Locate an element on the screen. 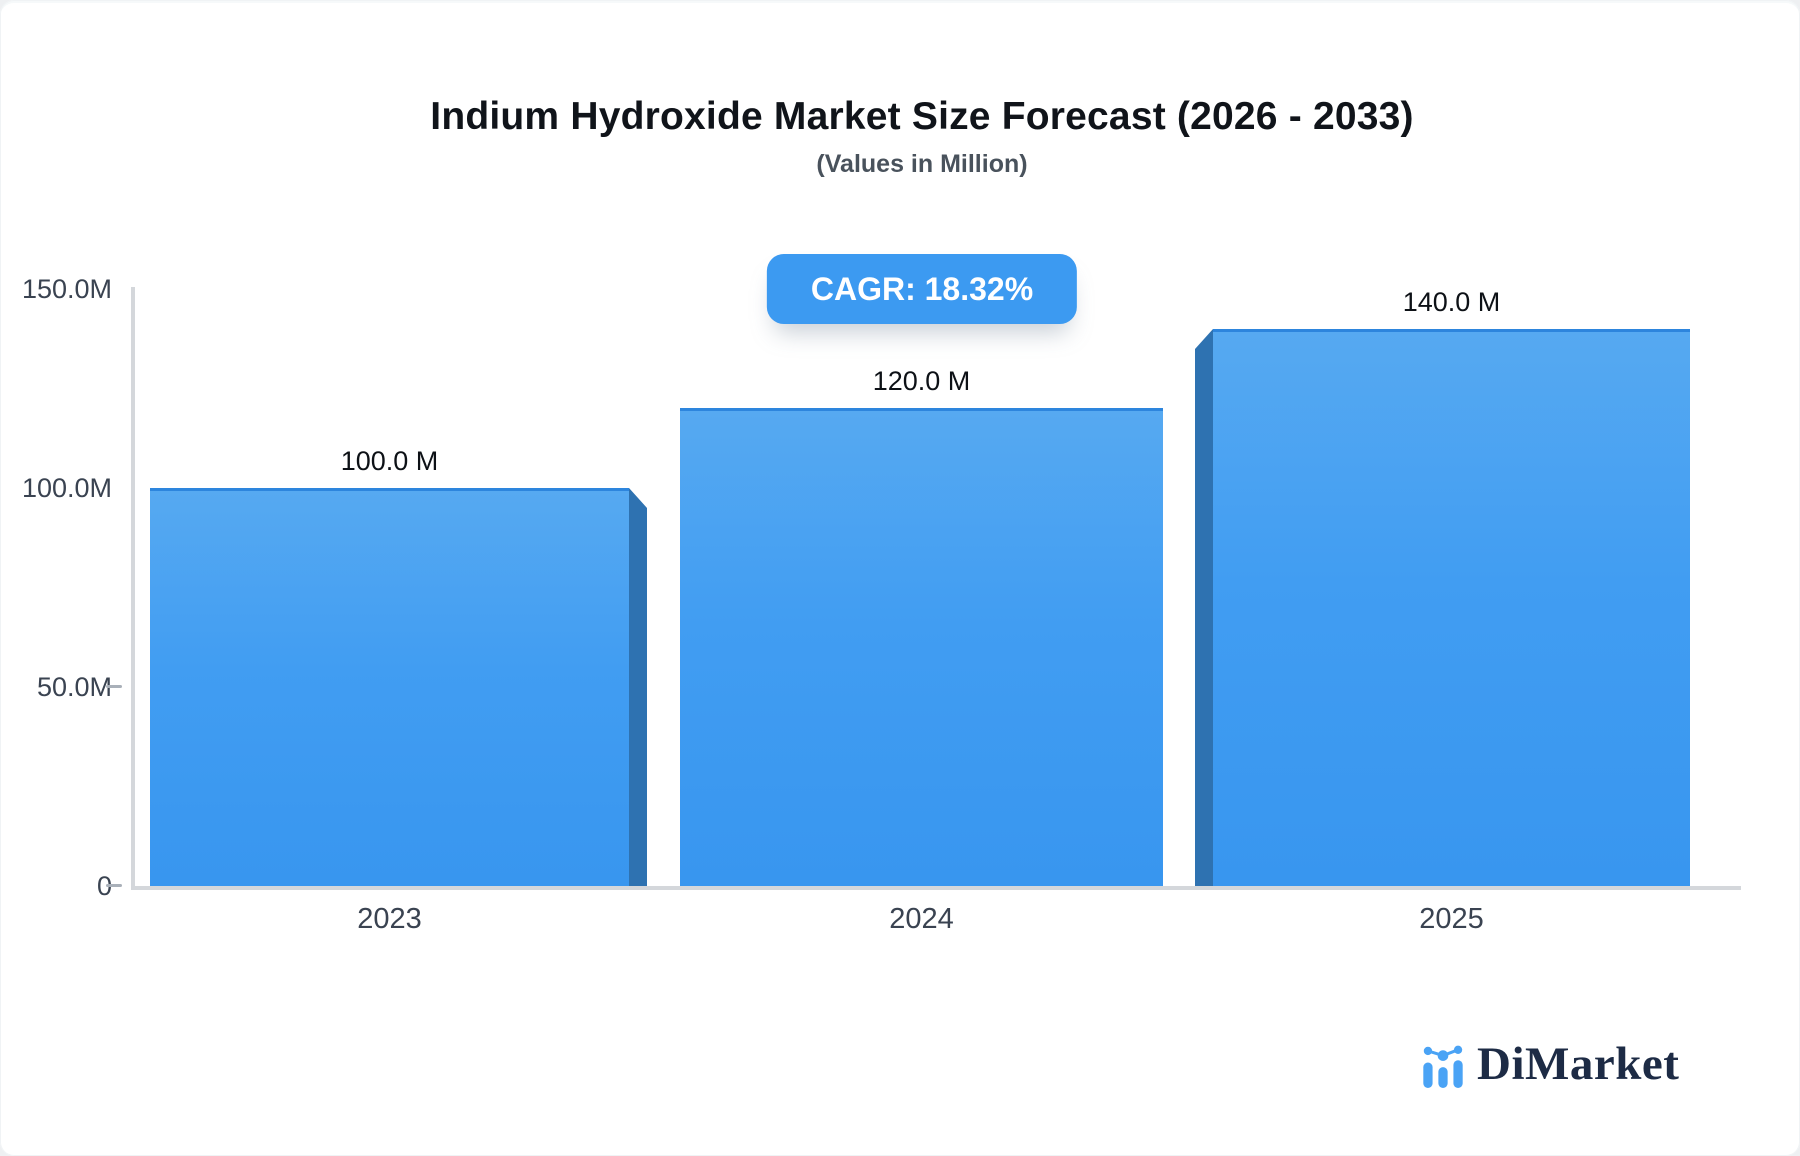 The width and height of the screenshot is (1800, 1156). y-axis-line is located at coordinates (133, 587).